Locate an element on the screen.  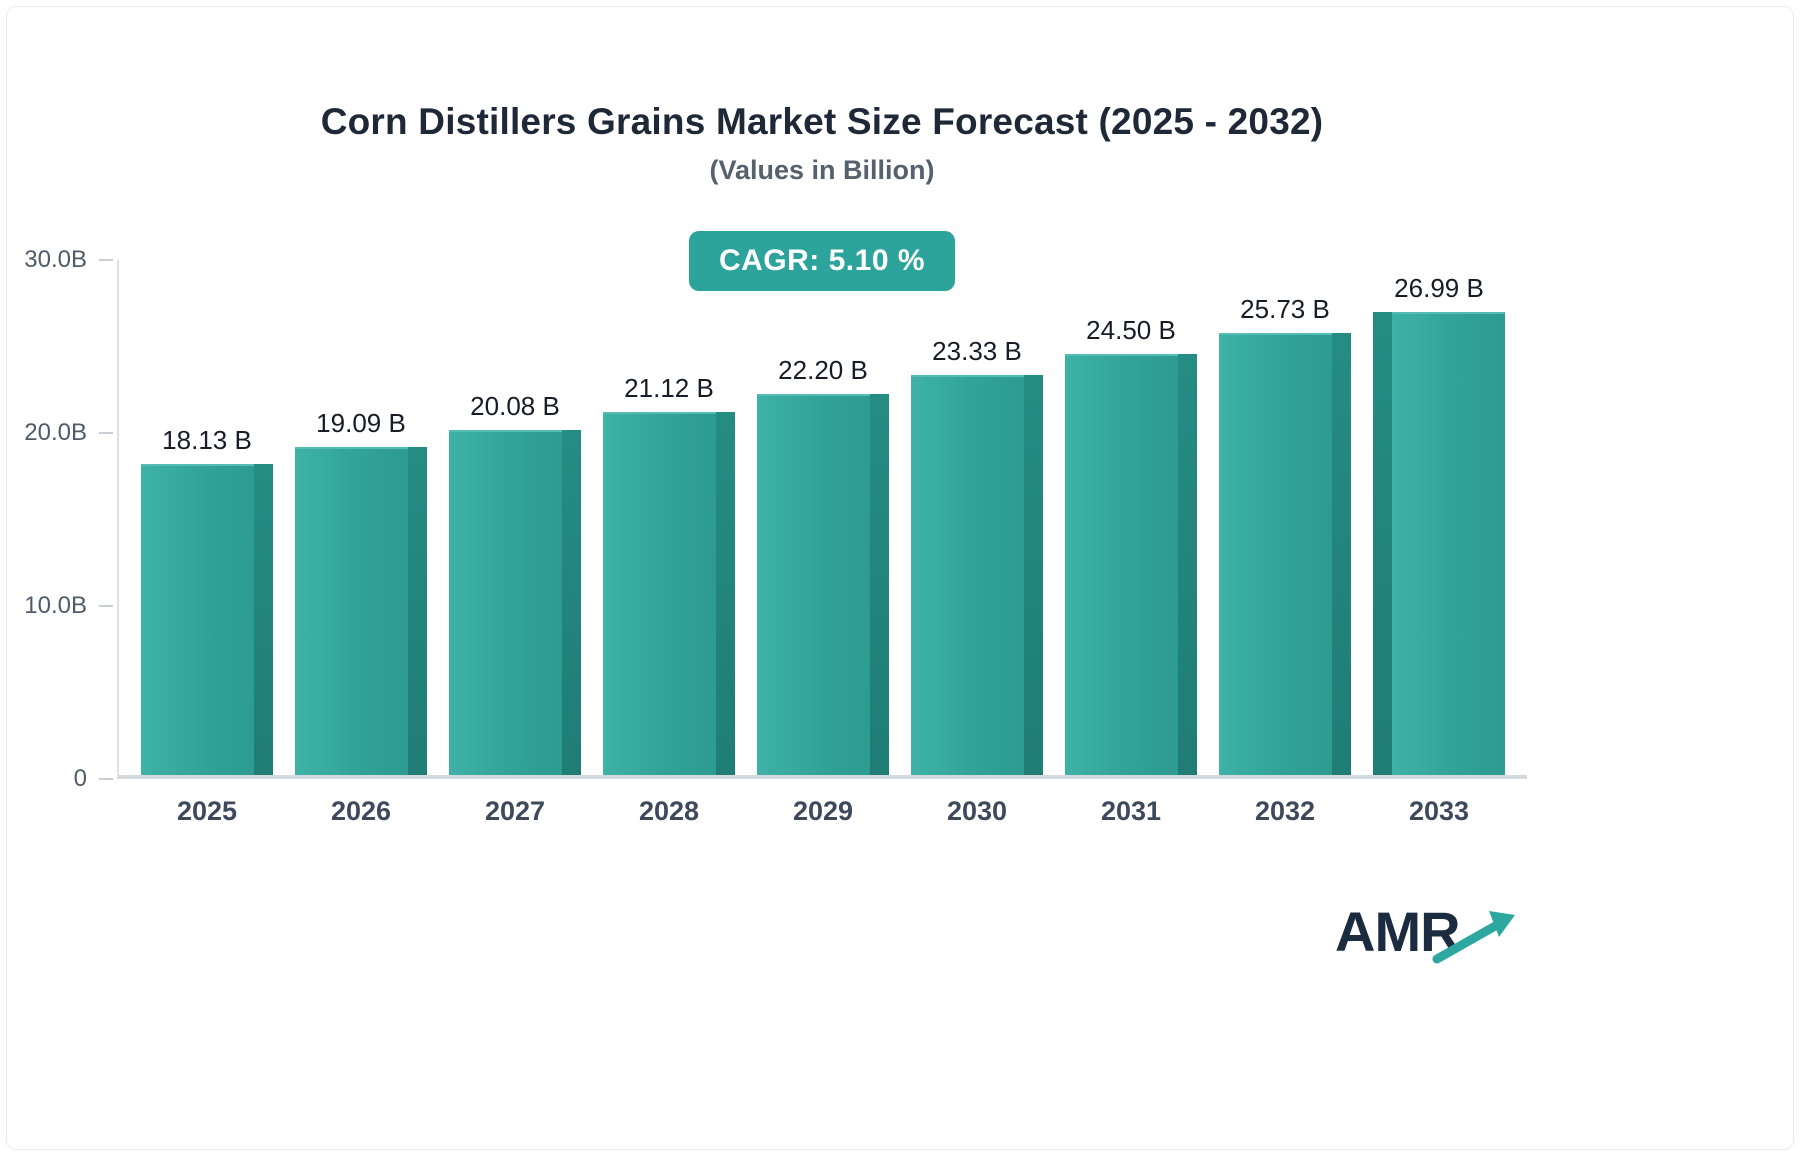
bar-2028 is located at coordinates (669, 593).